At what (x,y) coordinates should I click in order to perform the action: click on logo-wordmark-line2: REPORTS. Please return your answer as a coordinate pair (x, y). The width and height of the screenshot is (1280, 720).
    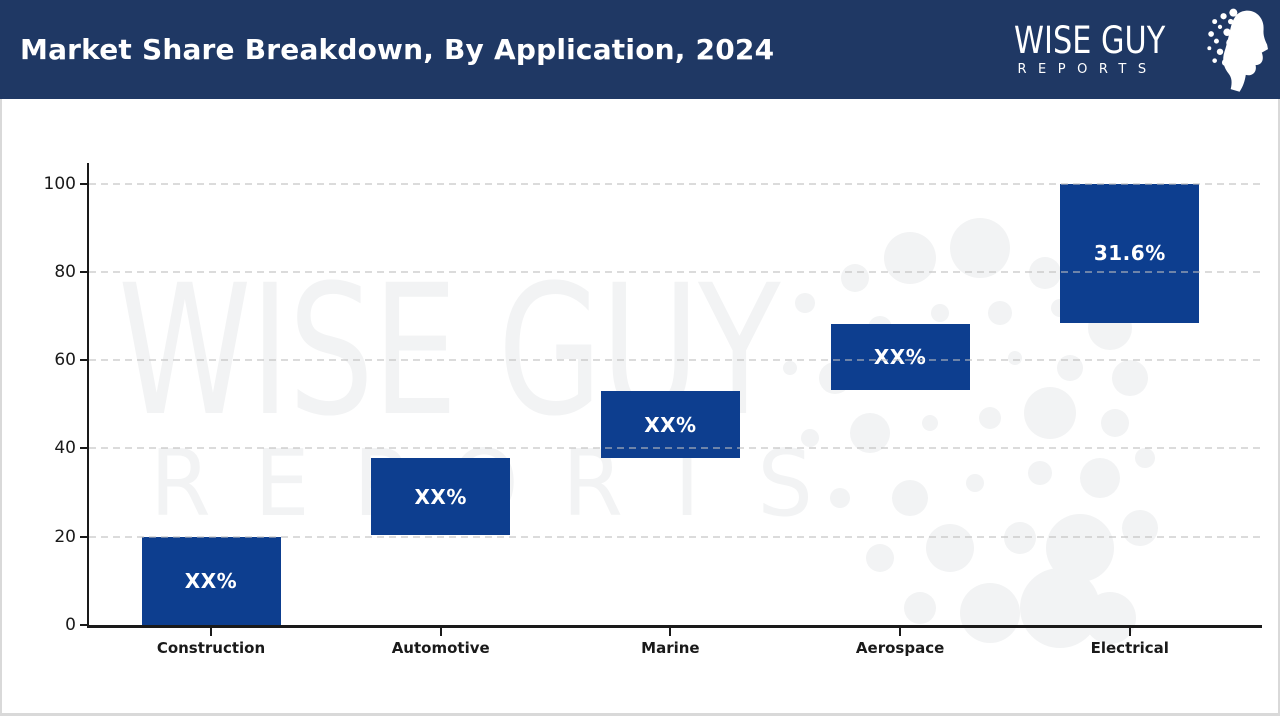
    Looking at the image, I should click on (1087, 69).